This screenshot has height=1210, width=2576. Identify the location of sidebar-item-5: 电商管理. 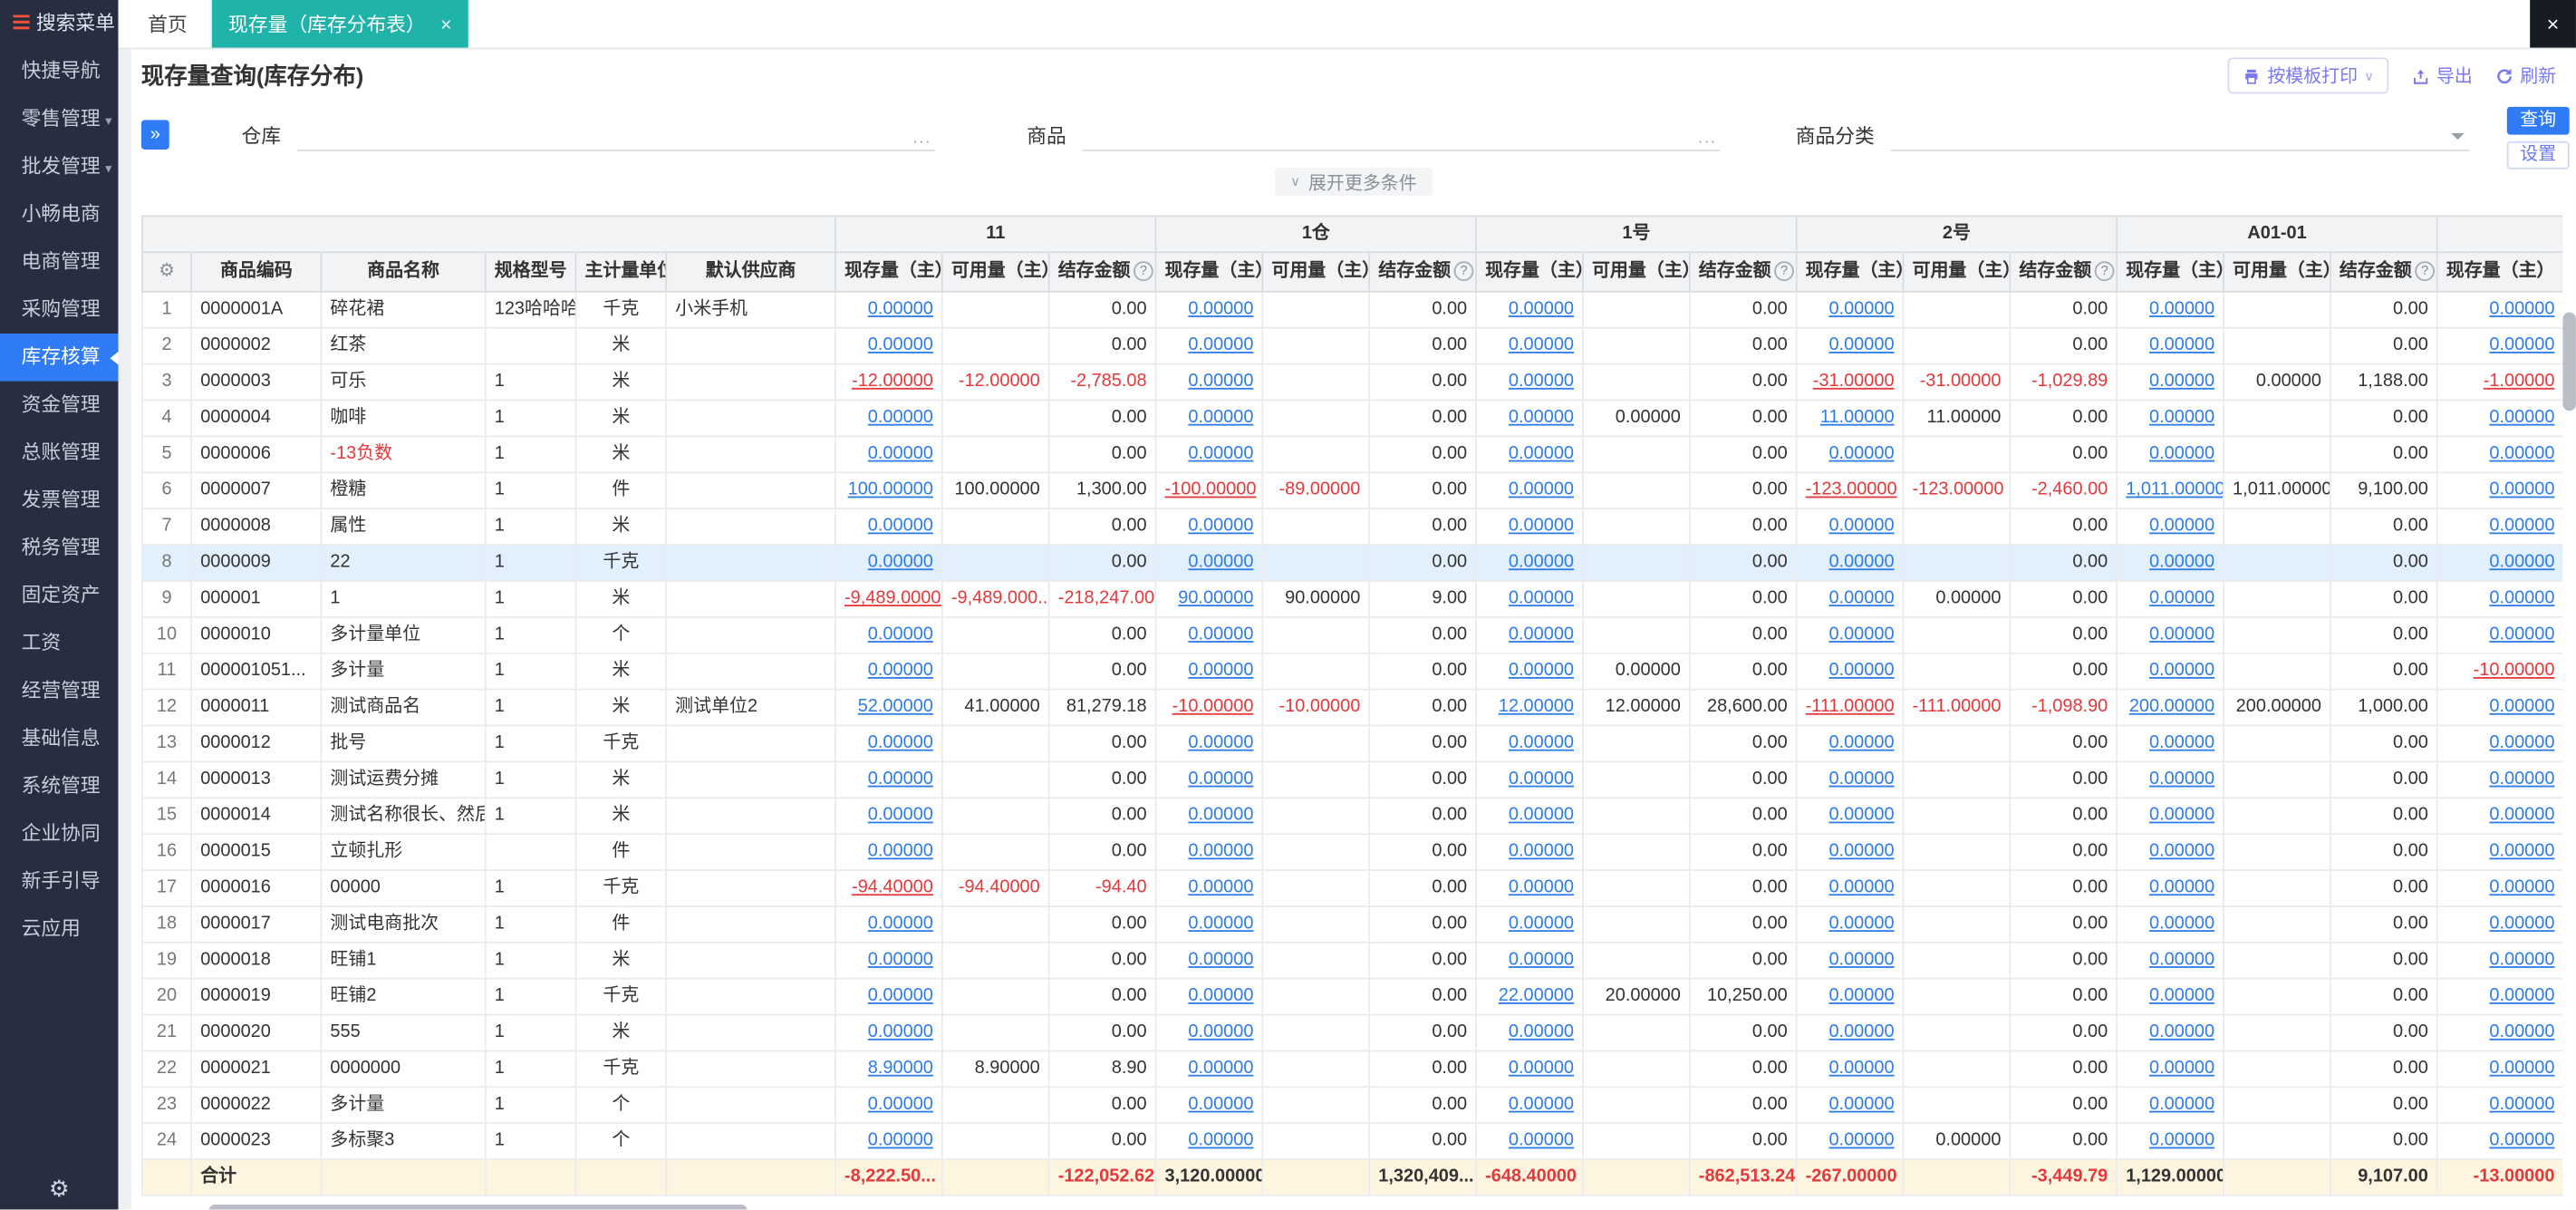
(59, 262).